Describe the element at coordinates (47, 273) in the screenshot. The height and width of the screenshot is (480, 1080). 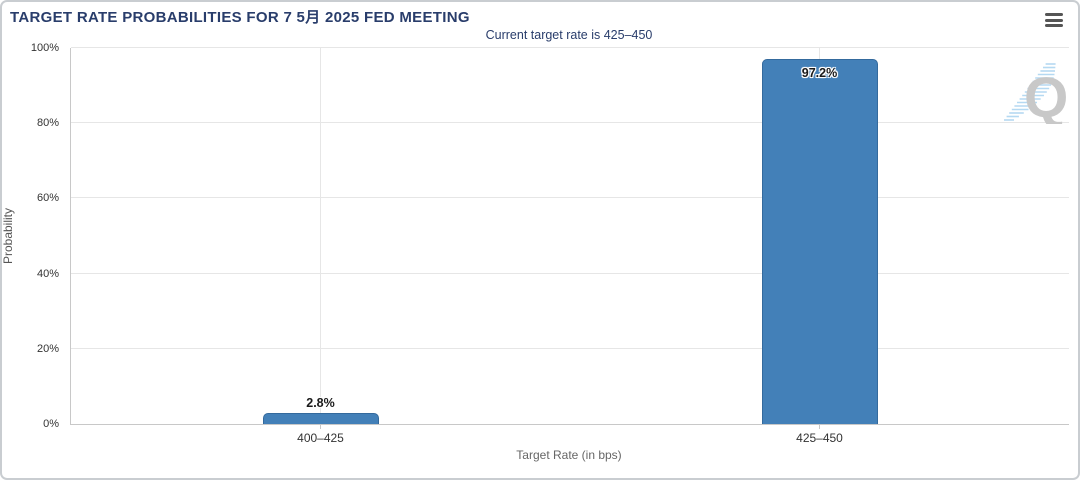
I see `y-tick-label: 40%` at that location.